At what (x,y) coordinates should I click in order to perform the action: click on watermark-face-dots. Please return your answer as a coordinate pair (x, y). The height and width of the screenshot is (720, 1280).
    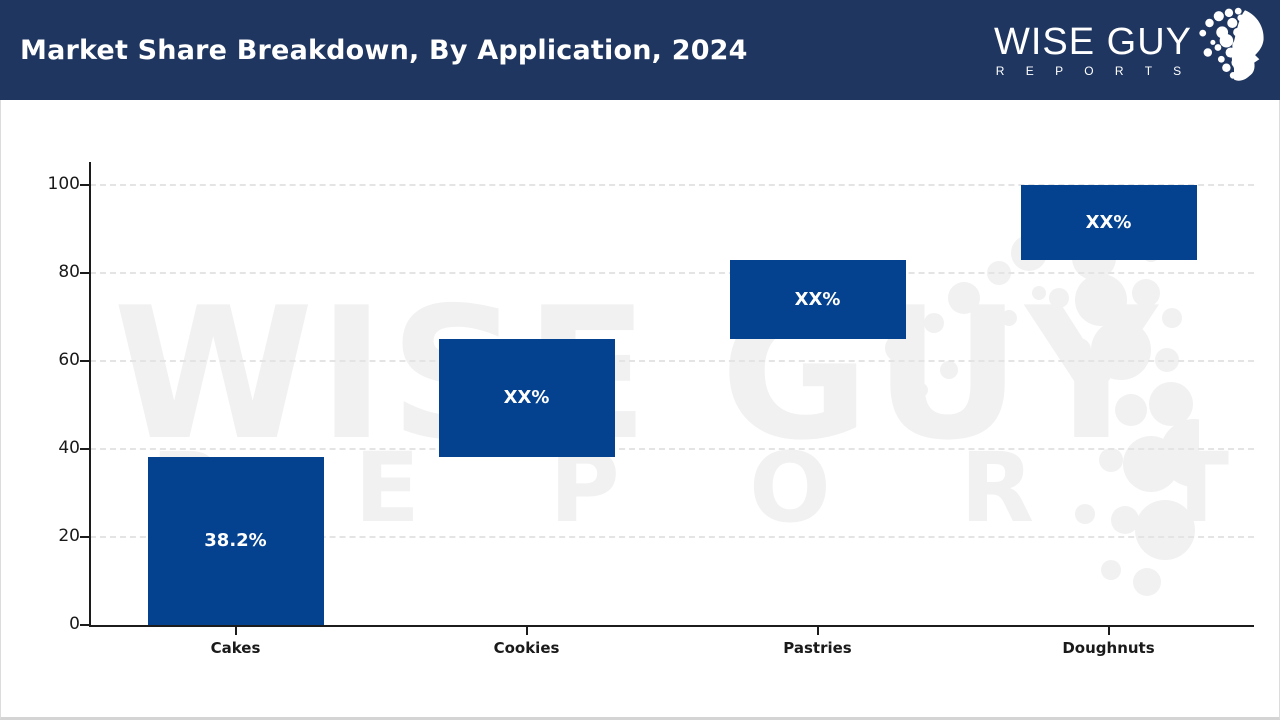
    Looking at the image, I should click on (1042, 407).